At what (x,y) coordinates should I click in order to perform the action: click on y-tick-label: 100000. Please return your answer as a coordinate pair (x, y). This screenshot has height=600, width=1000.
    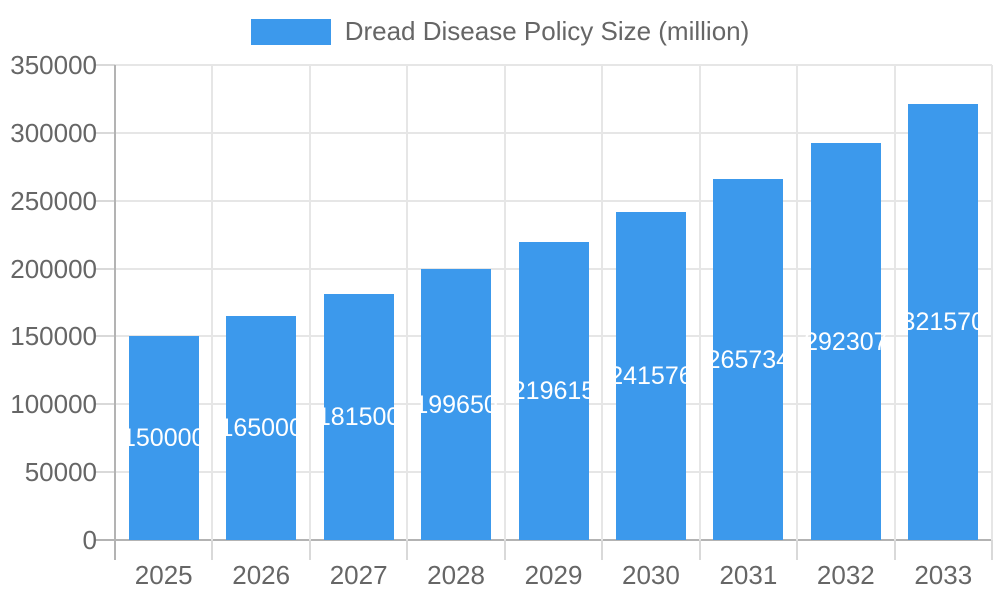
    Looking at the image, I should click on (53, 404).